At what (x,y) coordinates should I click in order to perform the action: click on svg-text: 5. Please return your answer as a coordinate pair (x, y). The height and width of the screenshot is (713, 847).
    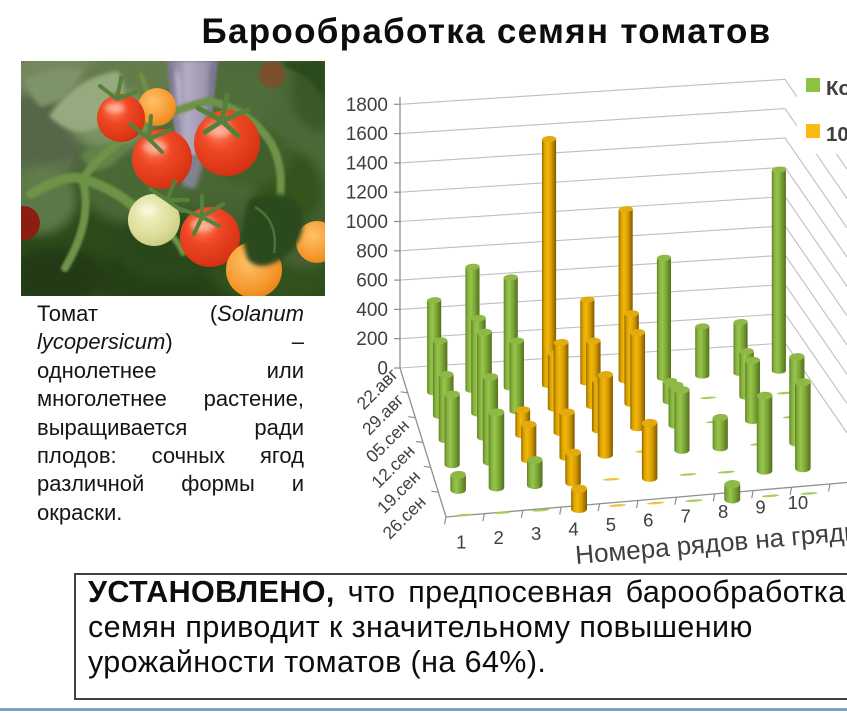
    Looking at the image, I should click on (611, 524).